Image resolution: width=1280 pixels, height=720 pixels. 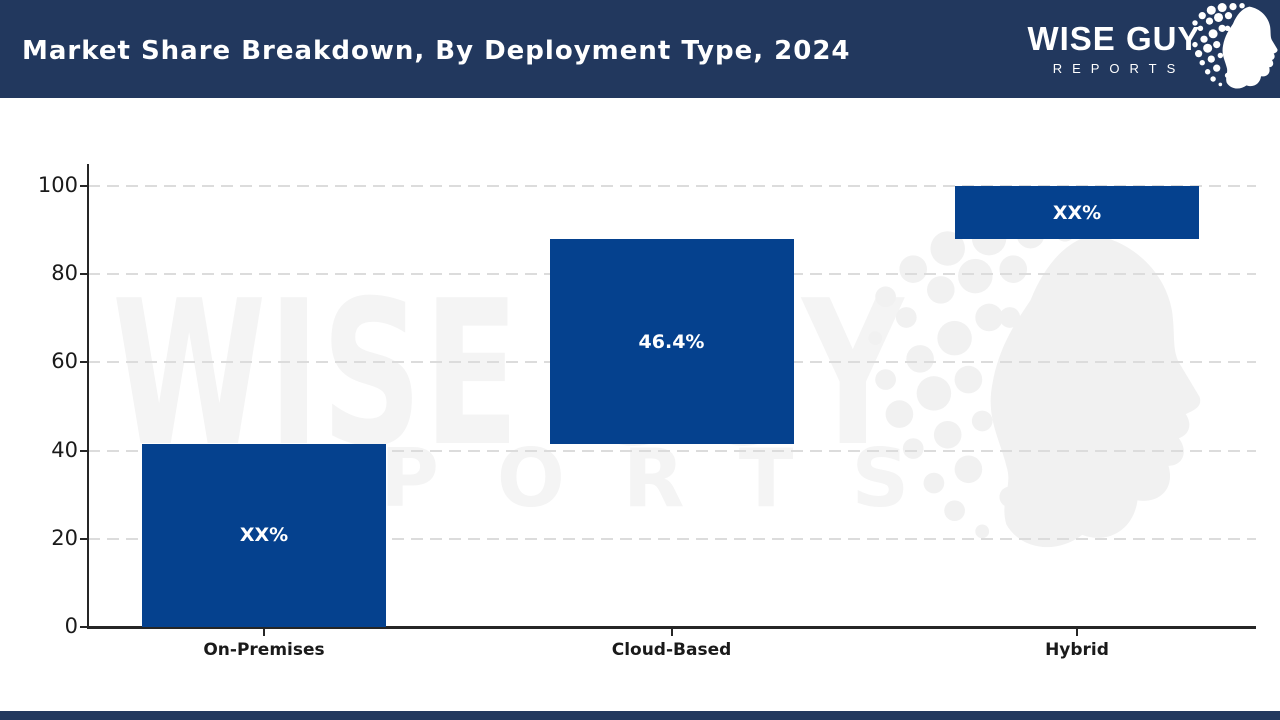 I want to click on x-tickmark-hybrid, so click(x=1077, y=632).